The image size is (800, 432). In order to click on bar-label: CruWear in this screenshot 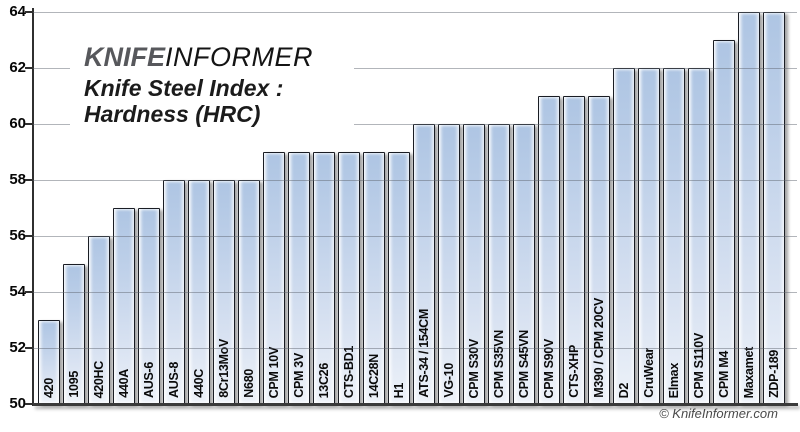, I will do `click(649, 373)`.